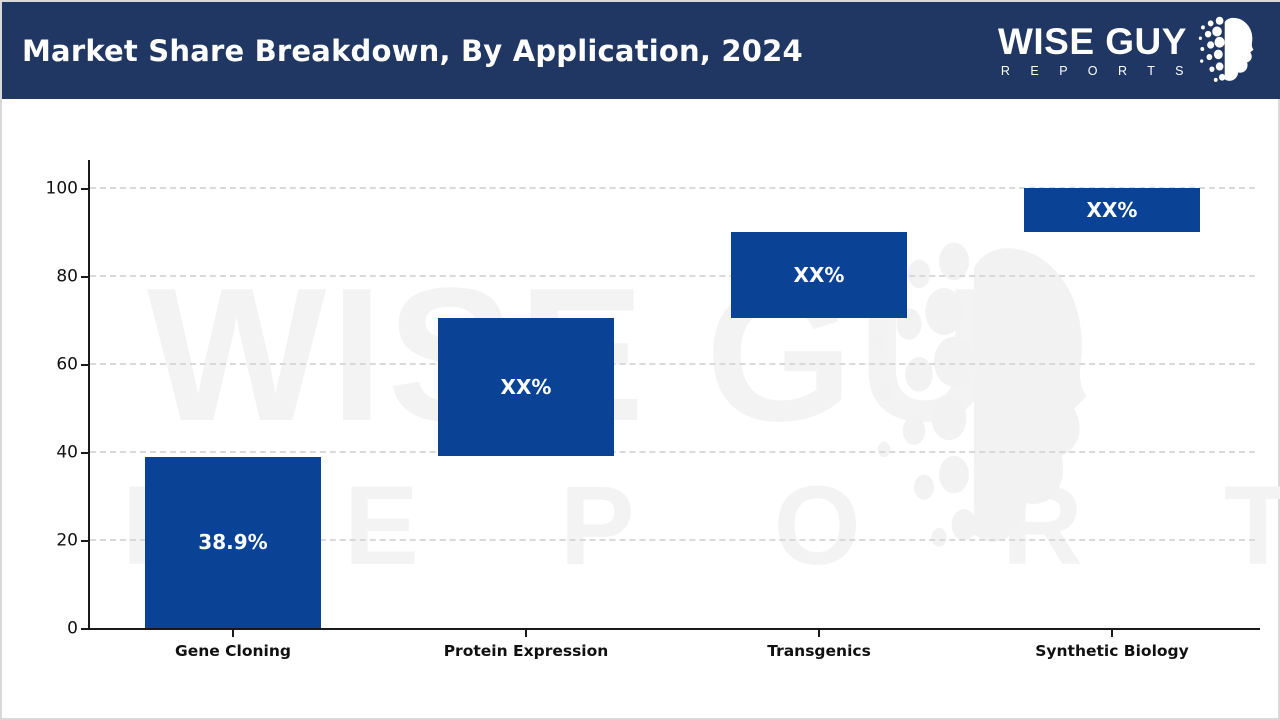  I want to click on x-tick-gene-cloning, so click(233, 633).